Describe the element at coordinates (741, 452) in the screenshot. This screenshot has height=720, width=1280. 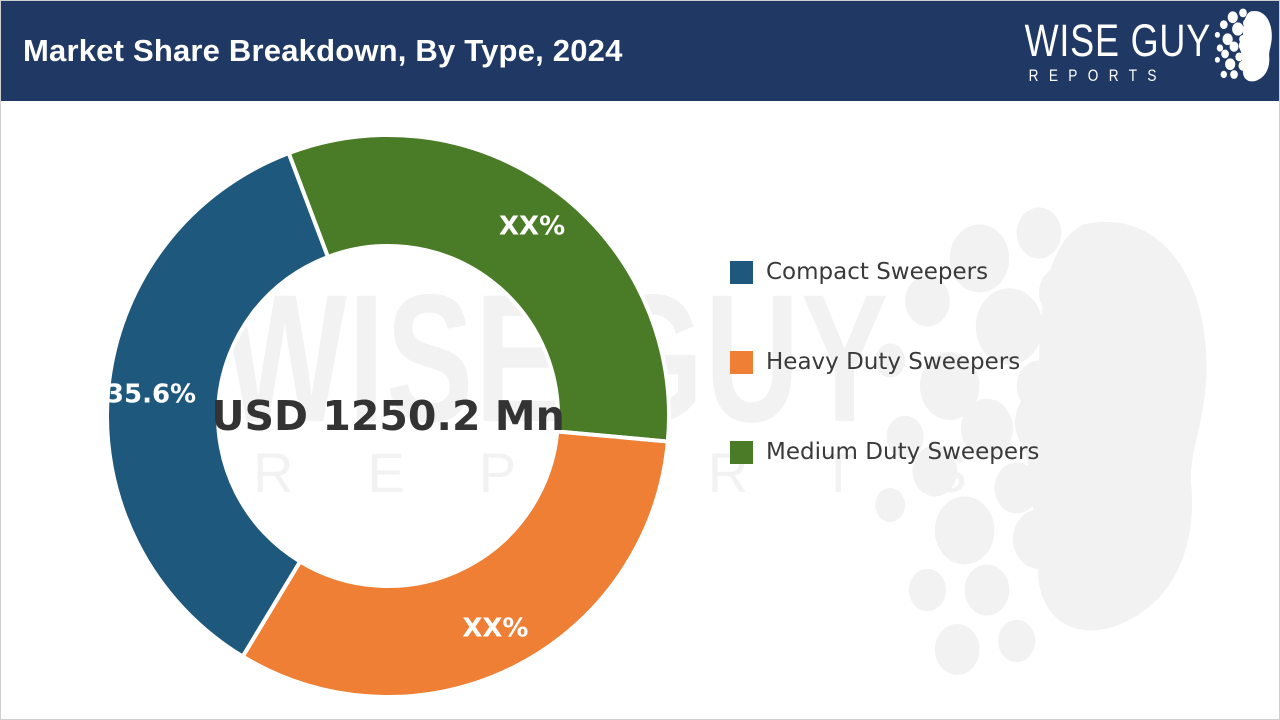
I see `legend-swatch-medium` at that location.